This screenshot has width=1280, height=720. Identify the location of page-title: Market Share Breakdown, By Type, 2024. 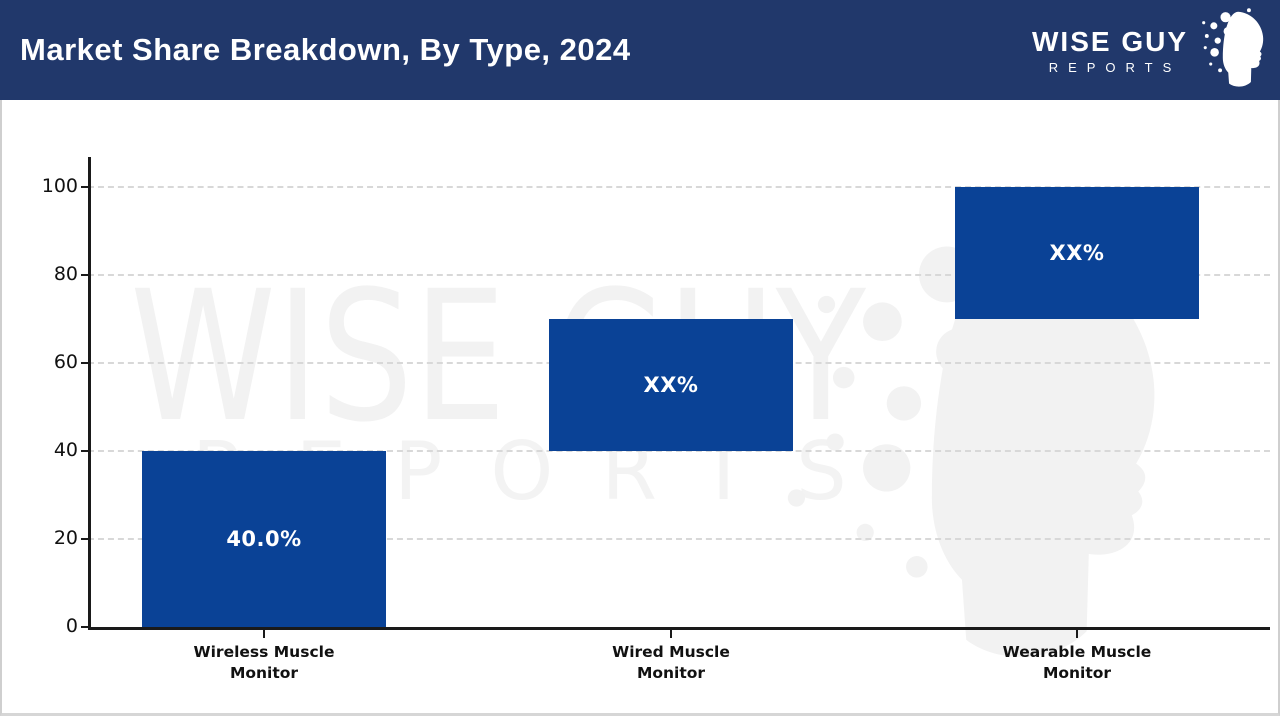
(325, 49).